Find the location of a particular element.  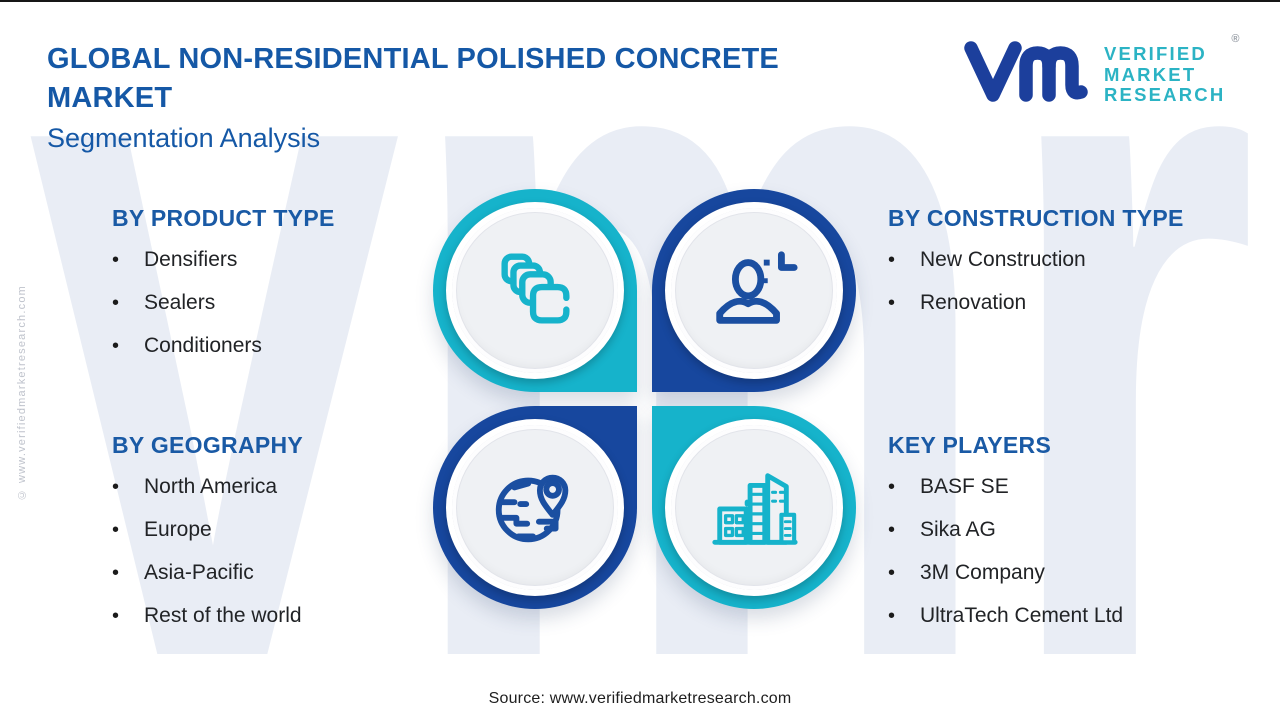

buildings-icon is located at coordinates (755, 508).